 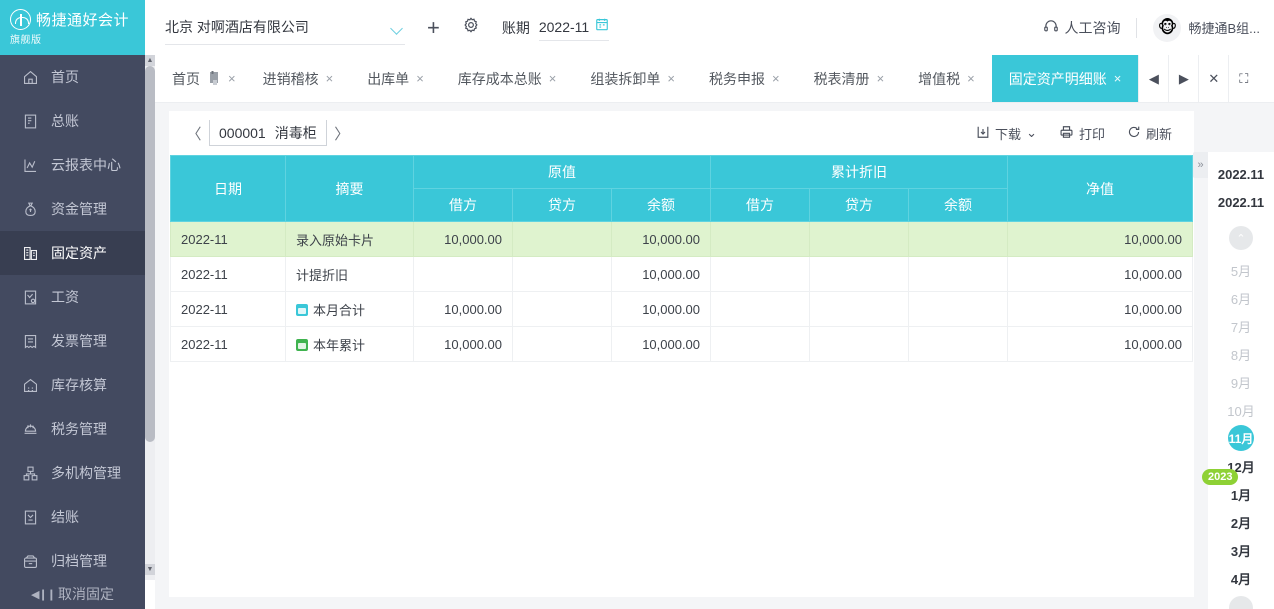 I want to click on cell-original-credit, so click(x=562, y=239).